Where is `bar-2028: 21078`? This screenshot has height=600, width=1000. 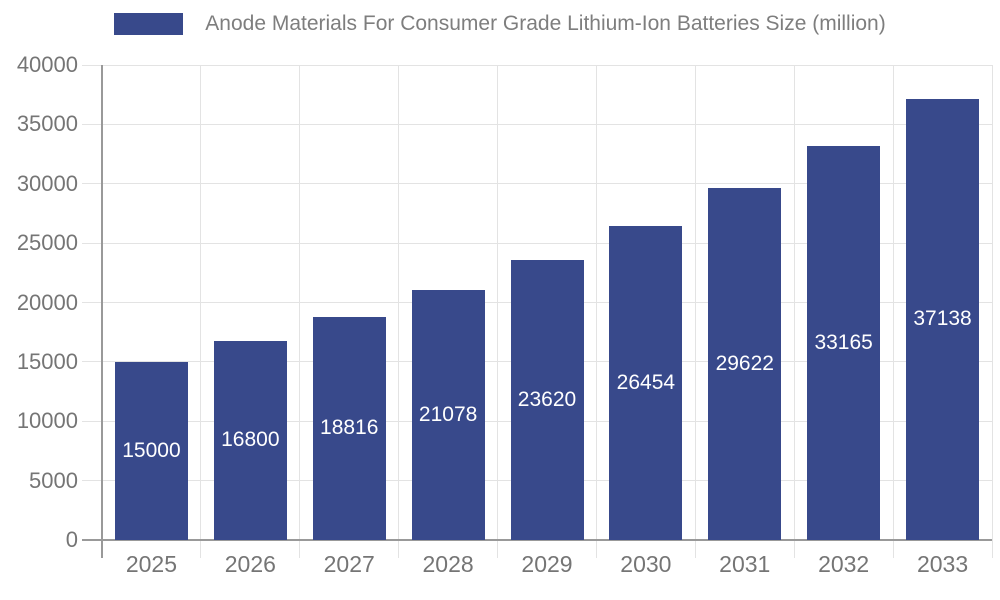
bar-2028: 21078 is located at coordinates (448, 414).